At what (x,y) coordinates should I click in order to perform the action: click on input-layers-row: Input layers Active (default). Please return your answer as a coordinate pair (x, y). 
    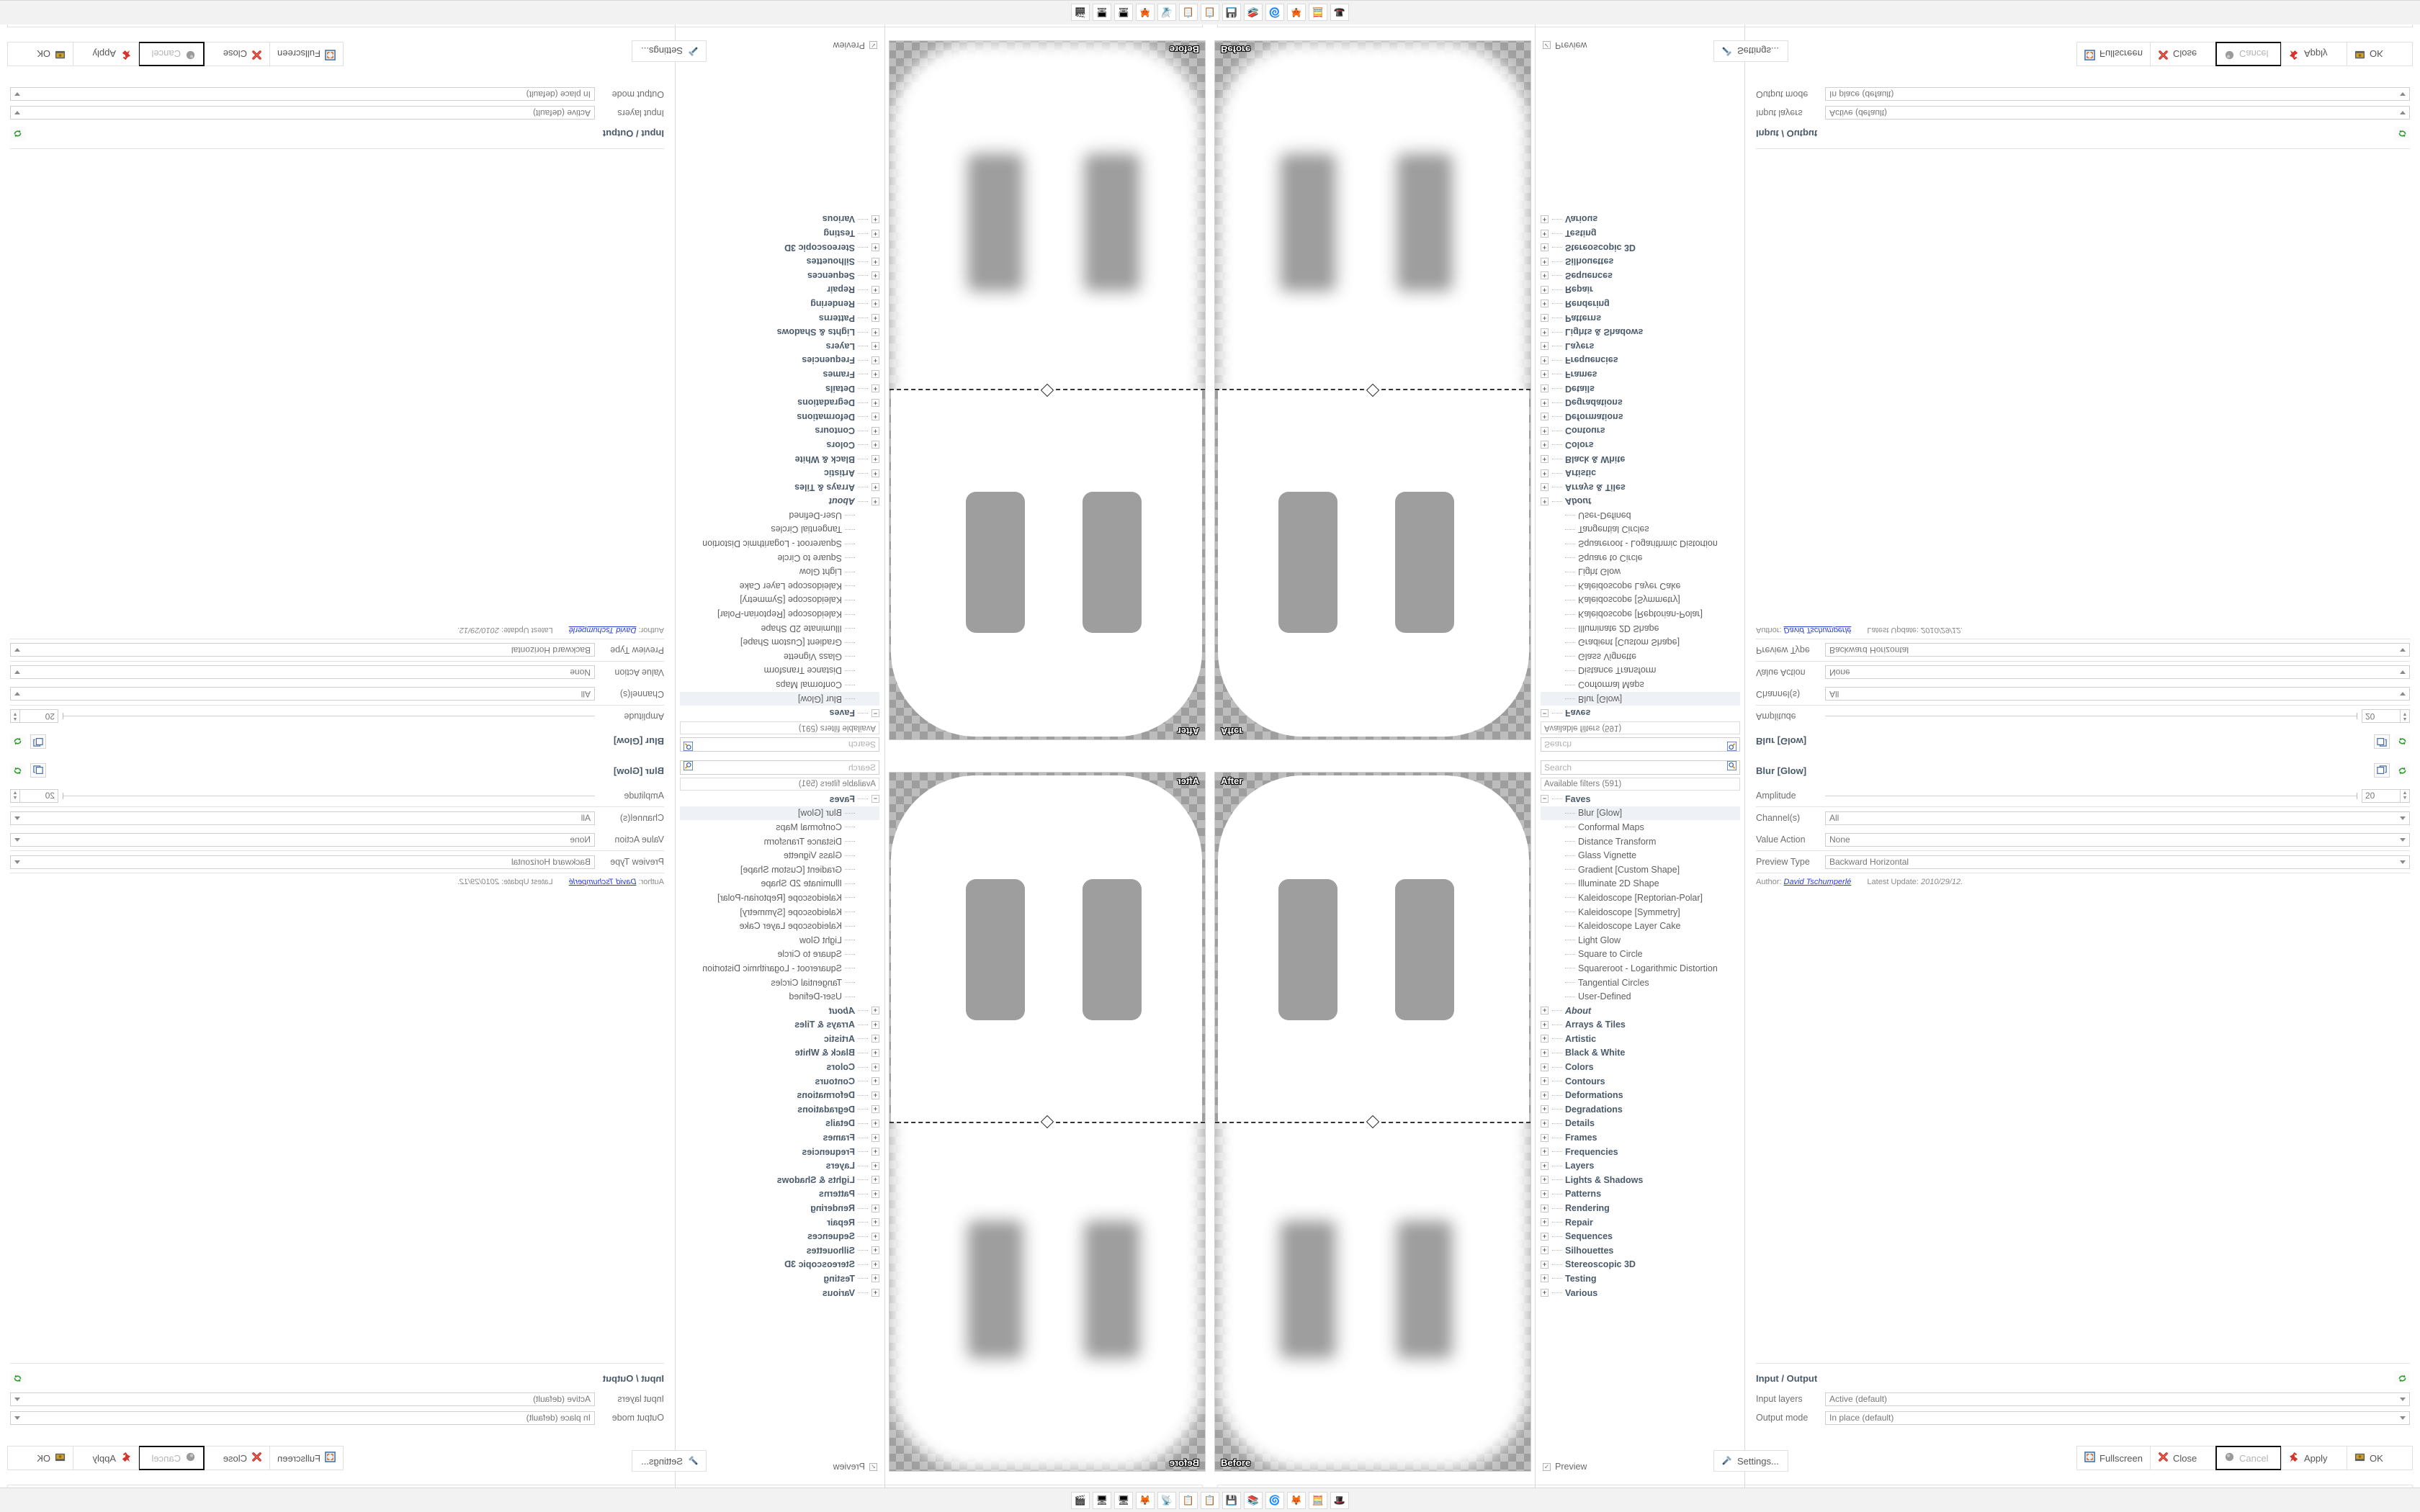
    Looking at the image, I should click on (2083, 113).